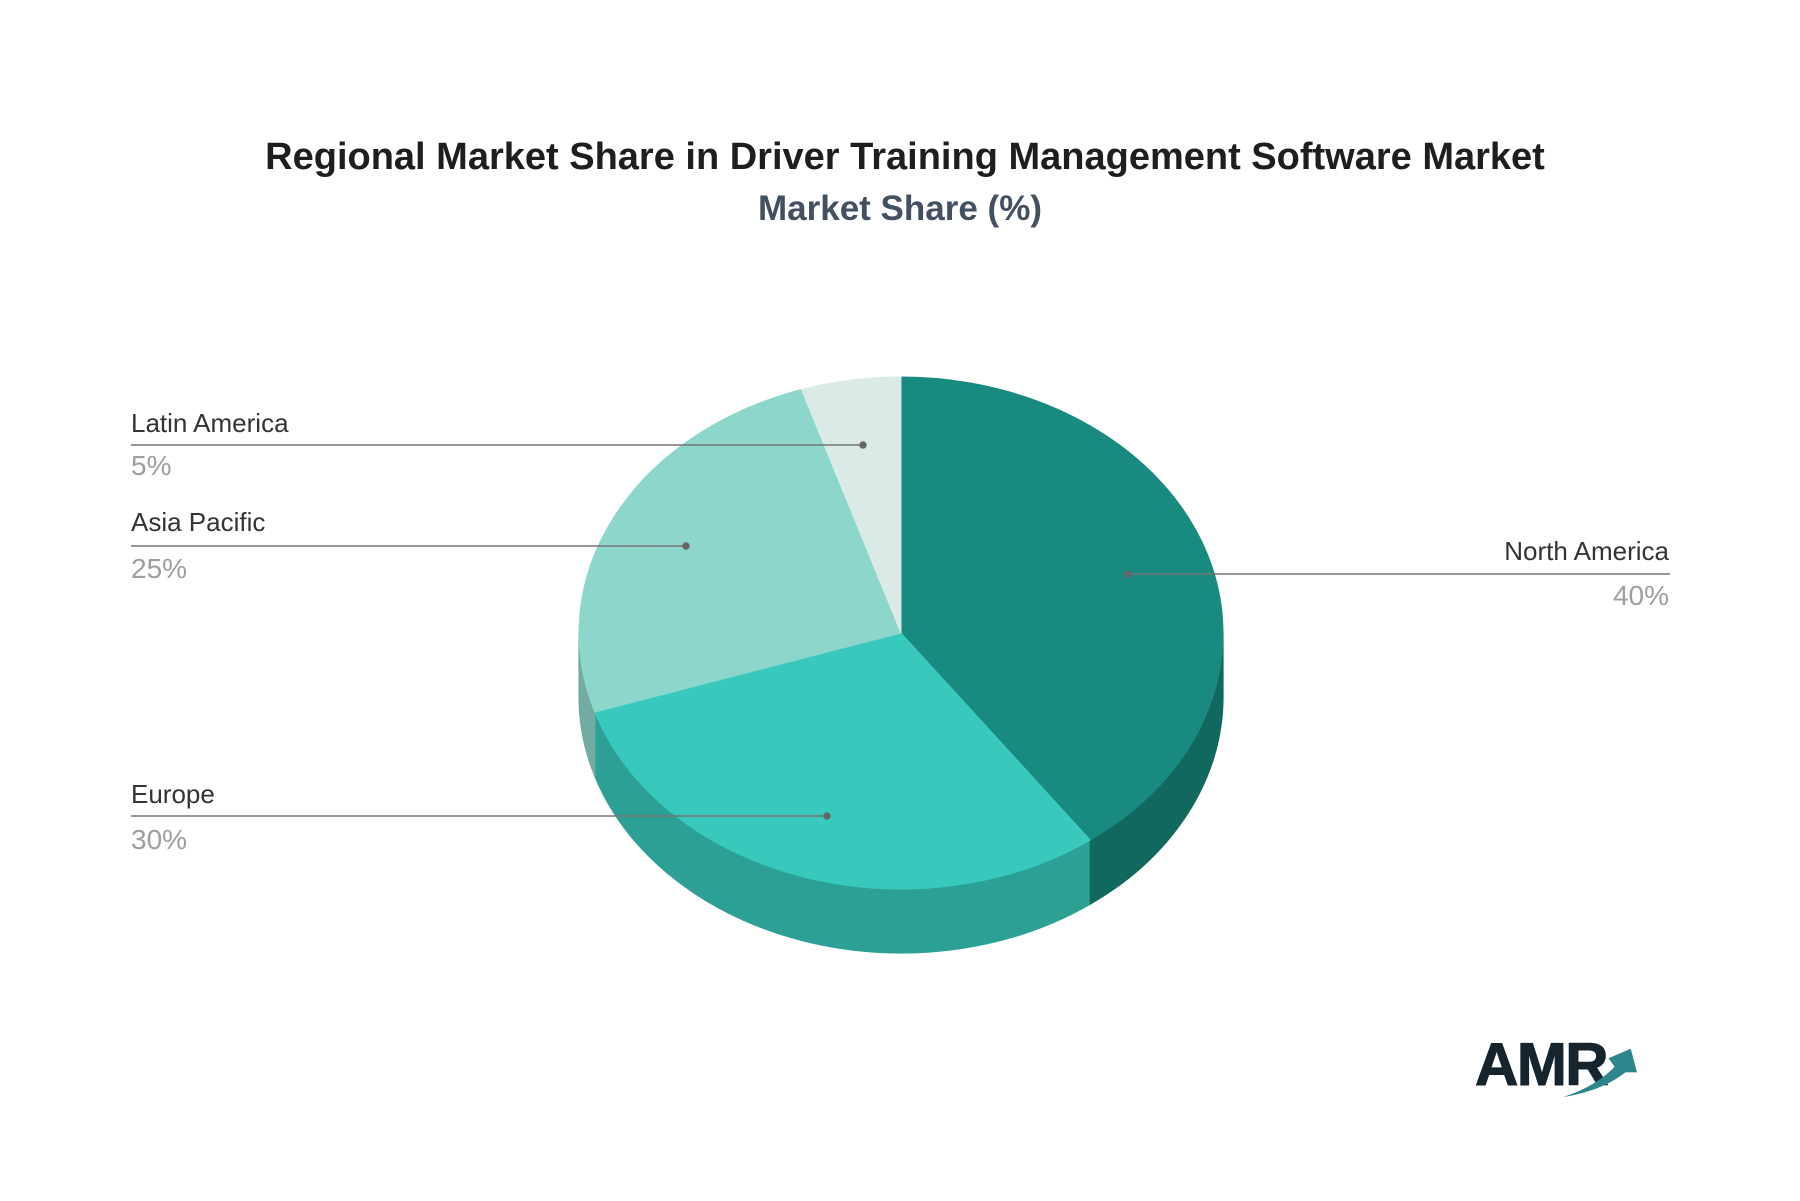 This screenshot has height=1201, width=1800. Describe the element at coordinates (159, 839) in the screenshot. I see `svg-text: 30%` at that location.